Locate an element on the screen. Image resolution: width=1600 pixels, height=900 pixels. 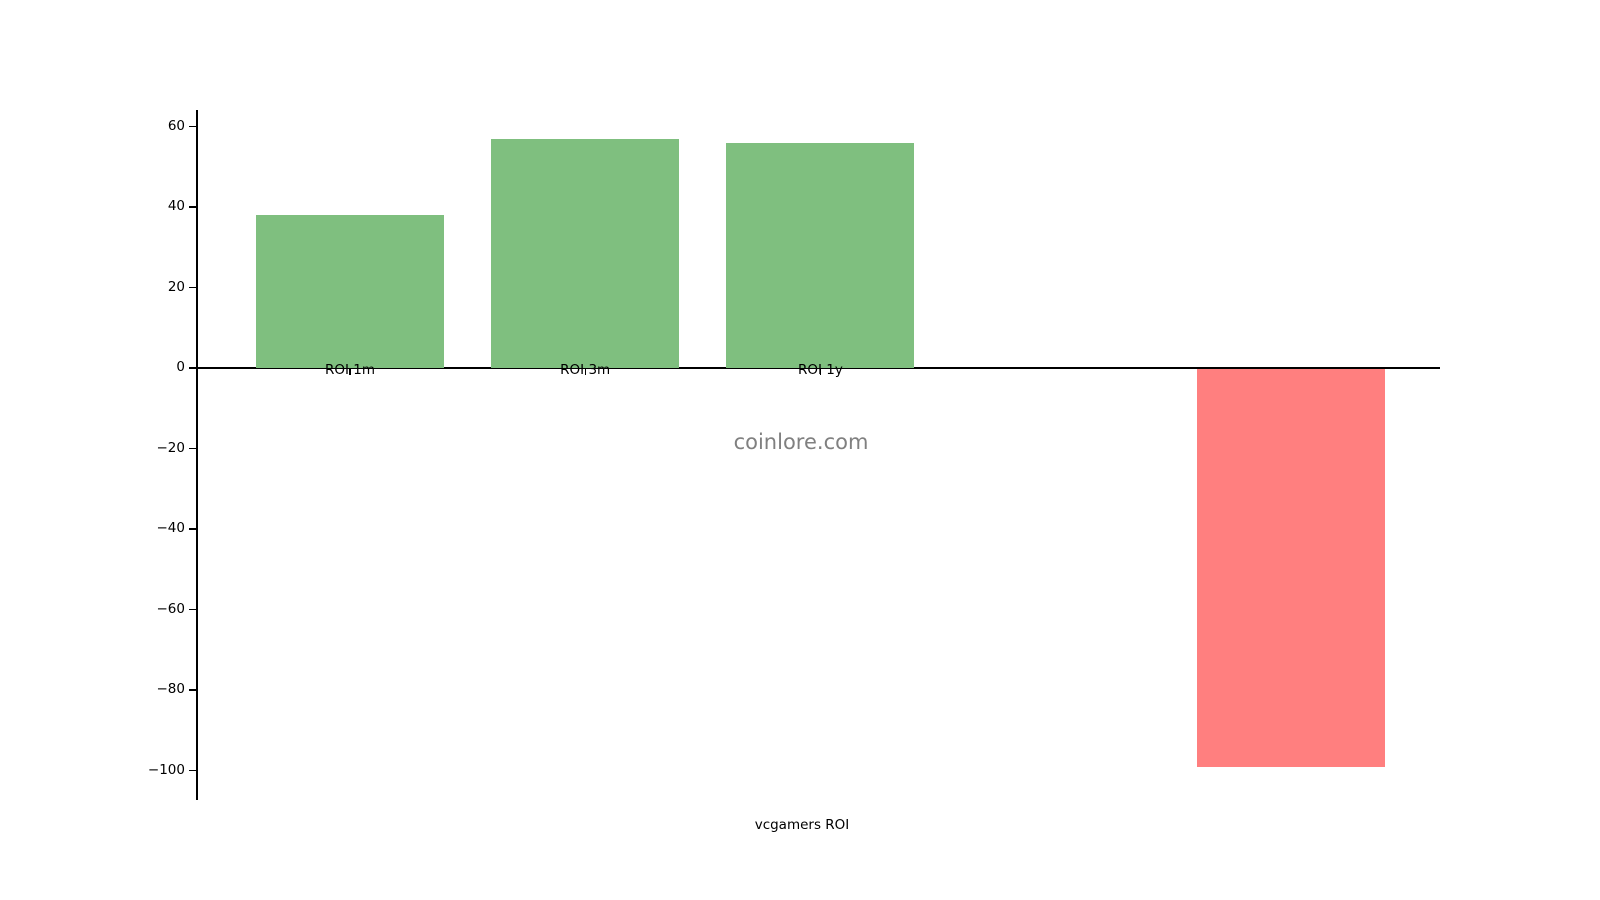
y-tick-label: −100 is located at coordinates (166, 769).